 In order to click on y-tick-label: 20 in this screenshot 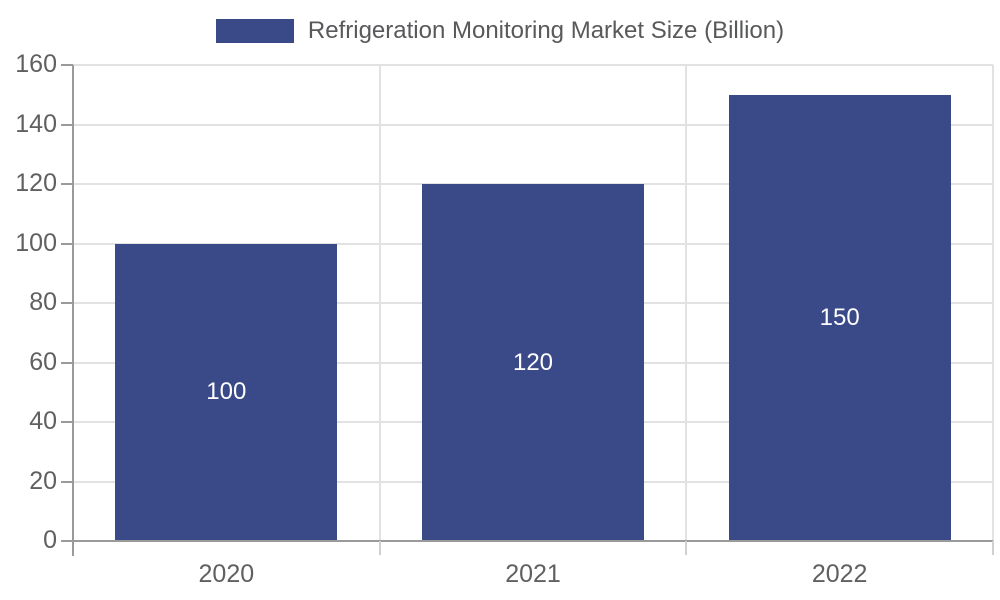, I will do `click(43, 480)`.